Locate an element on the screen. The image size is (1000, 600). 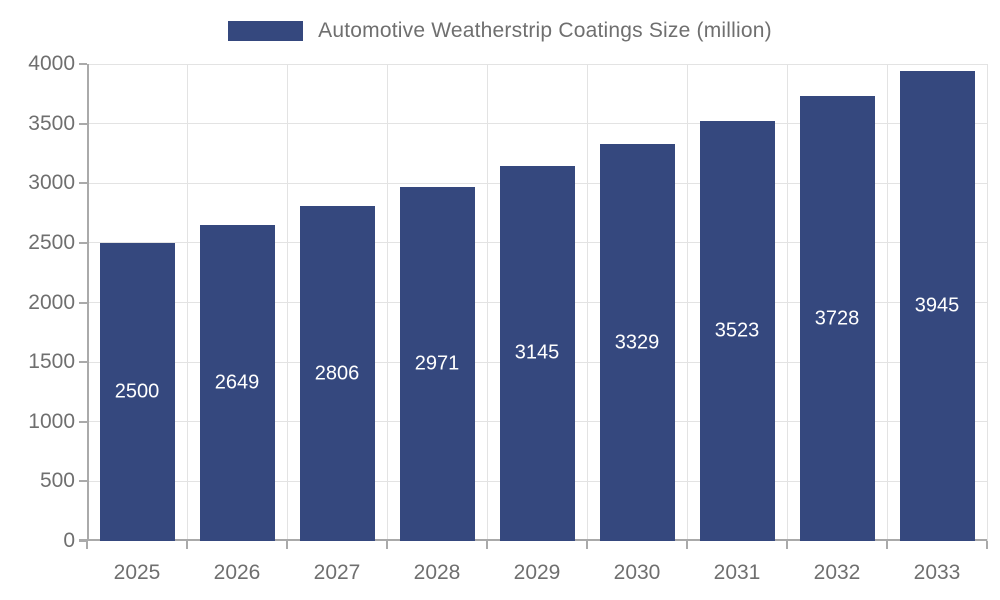
x-axis-tick-label: 2032 is located at coordinates (837, 572).